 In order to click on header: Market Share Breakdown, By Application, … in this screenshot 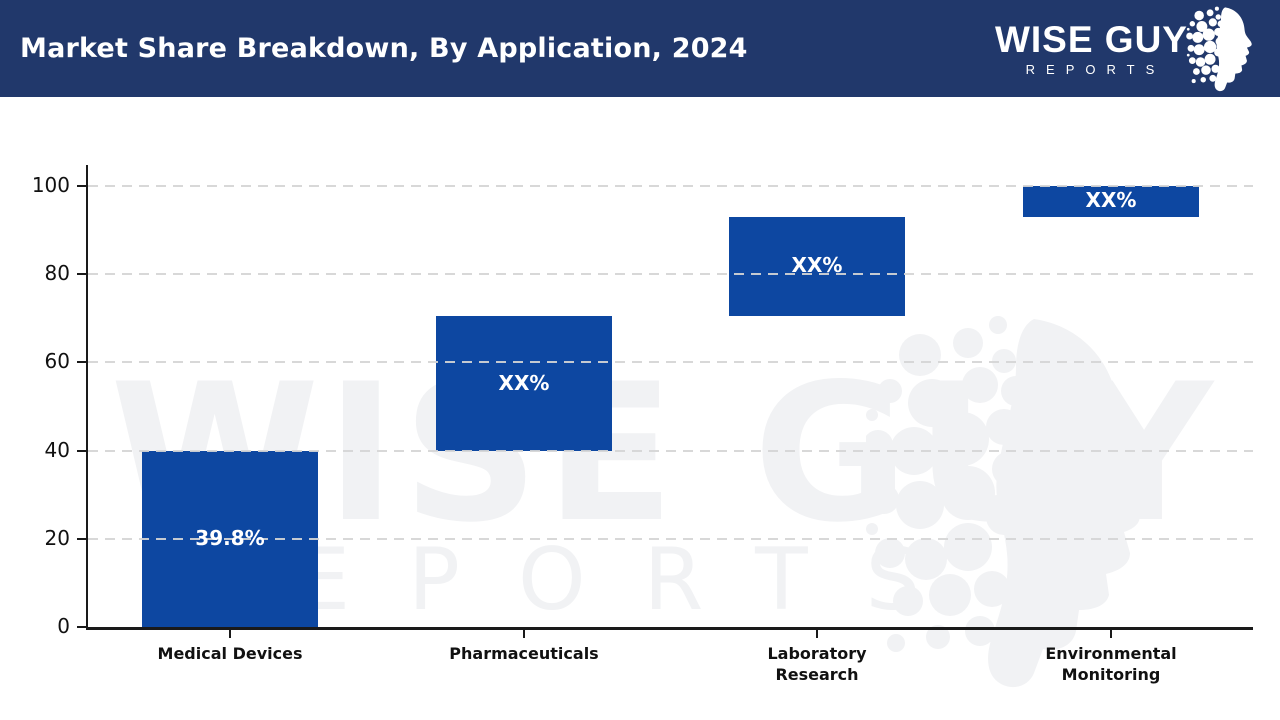, I will do `click(640, 48)`.